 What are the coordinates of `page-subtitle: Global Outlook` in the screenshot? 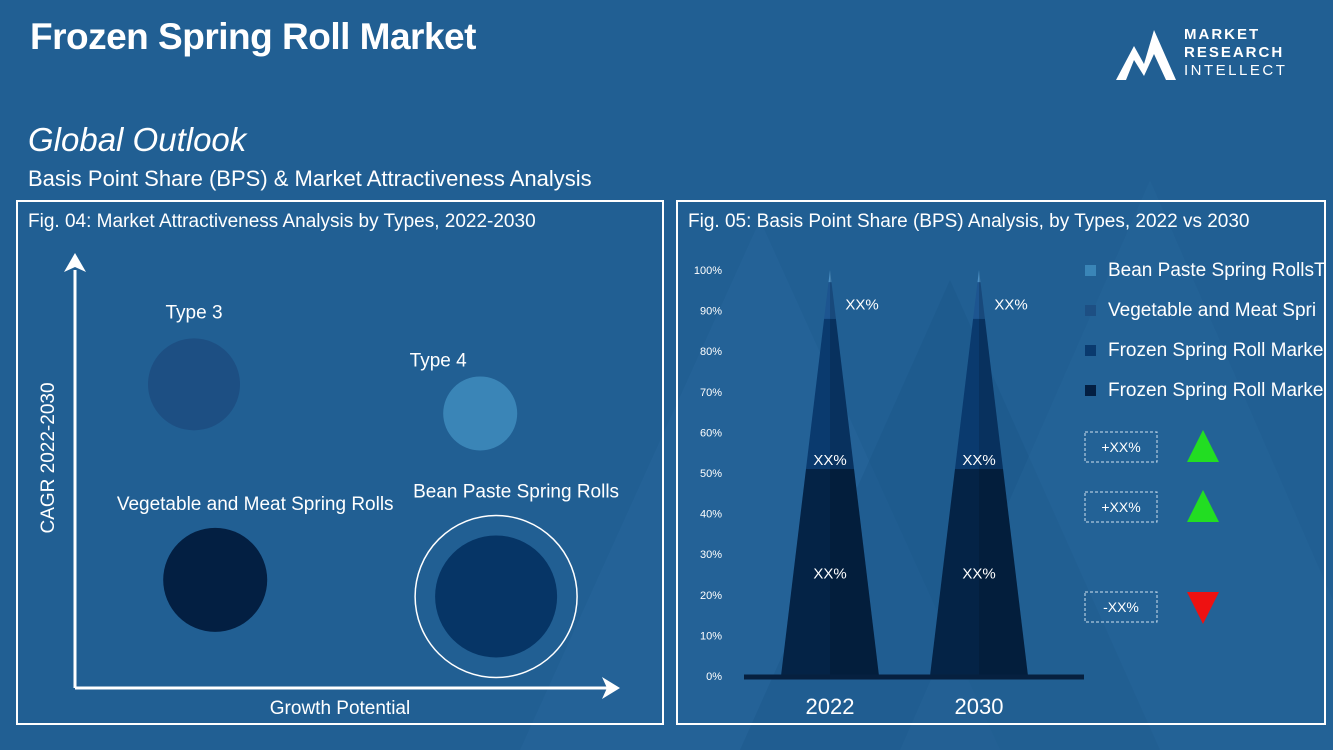 It's located at (137, 139).